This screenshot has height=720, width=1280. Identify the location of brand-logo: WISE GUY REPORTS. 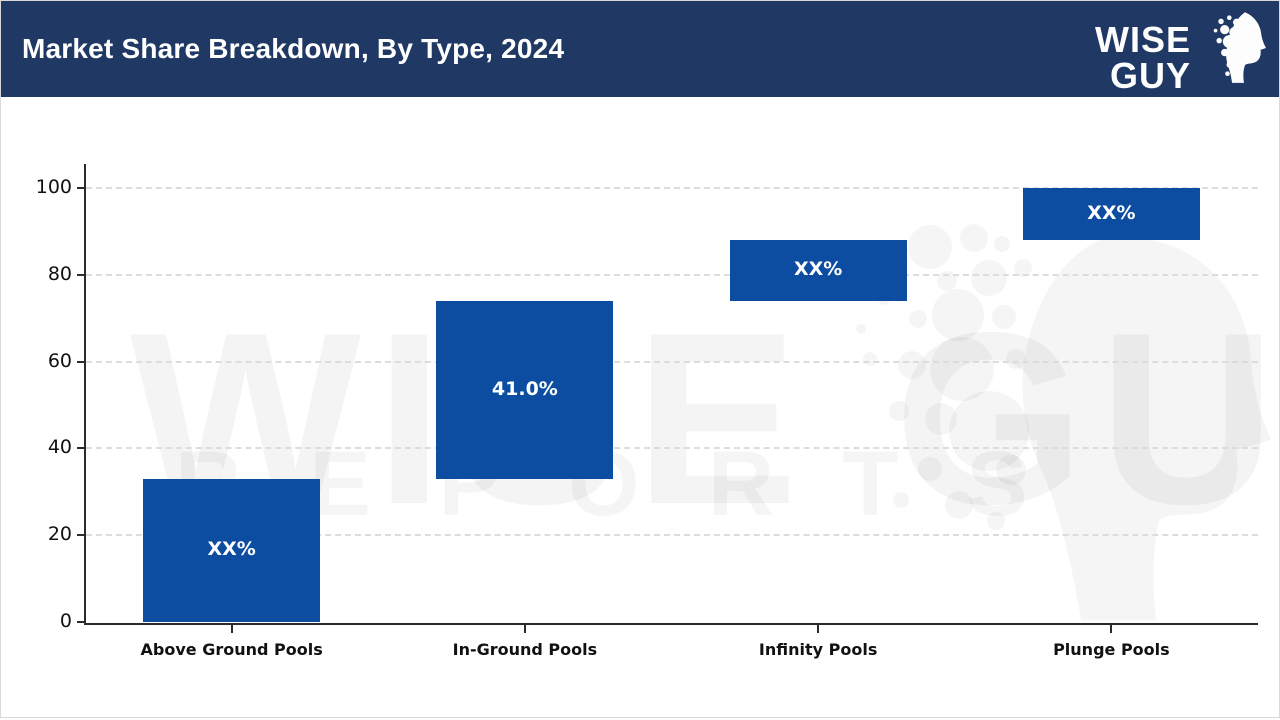
(1141, 59).